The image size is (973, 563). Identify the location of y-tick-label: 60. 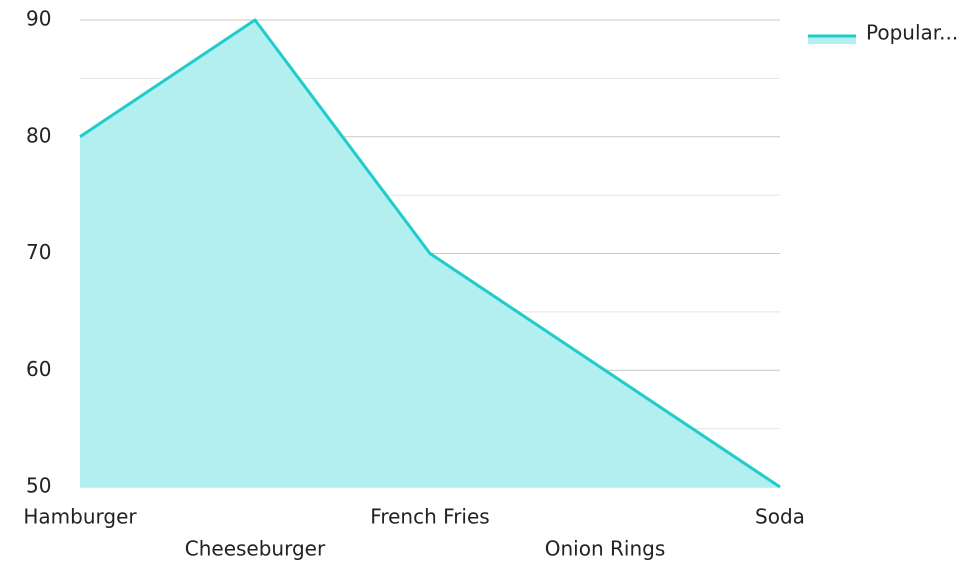
(38, 369).